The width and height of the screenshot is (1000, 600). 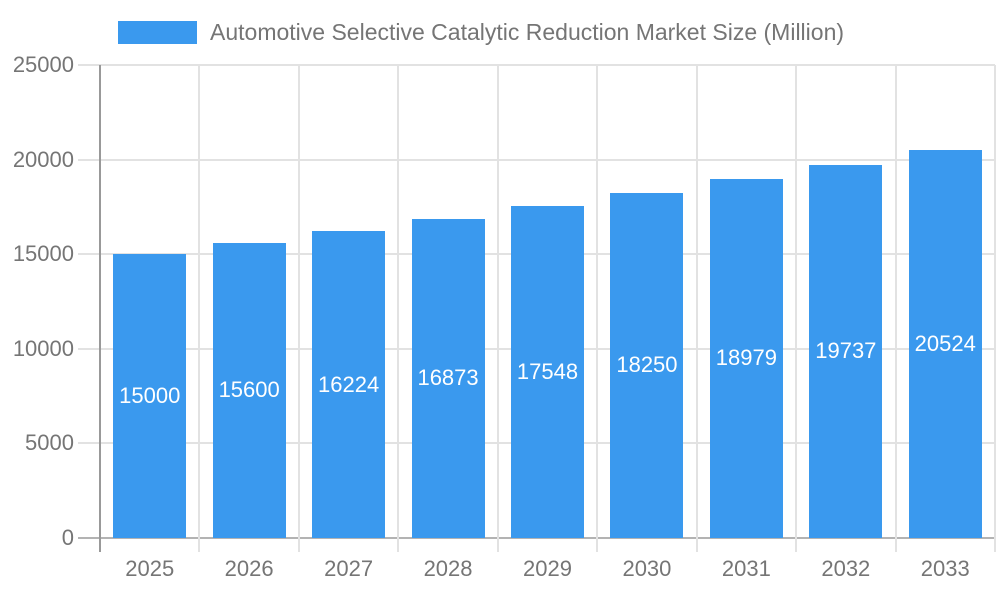 What do you see at coordinates (536, 538) in the screenshot?
I see `x-axis-line` at bounding box center [536, 538].